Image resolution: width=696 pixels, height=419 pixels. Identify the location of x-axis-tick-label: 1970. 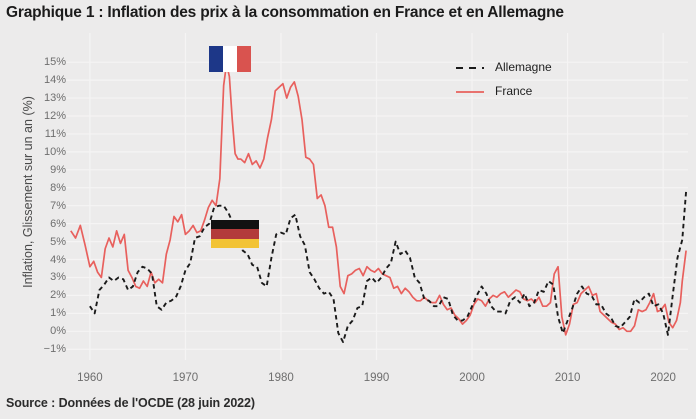
(185, 378).